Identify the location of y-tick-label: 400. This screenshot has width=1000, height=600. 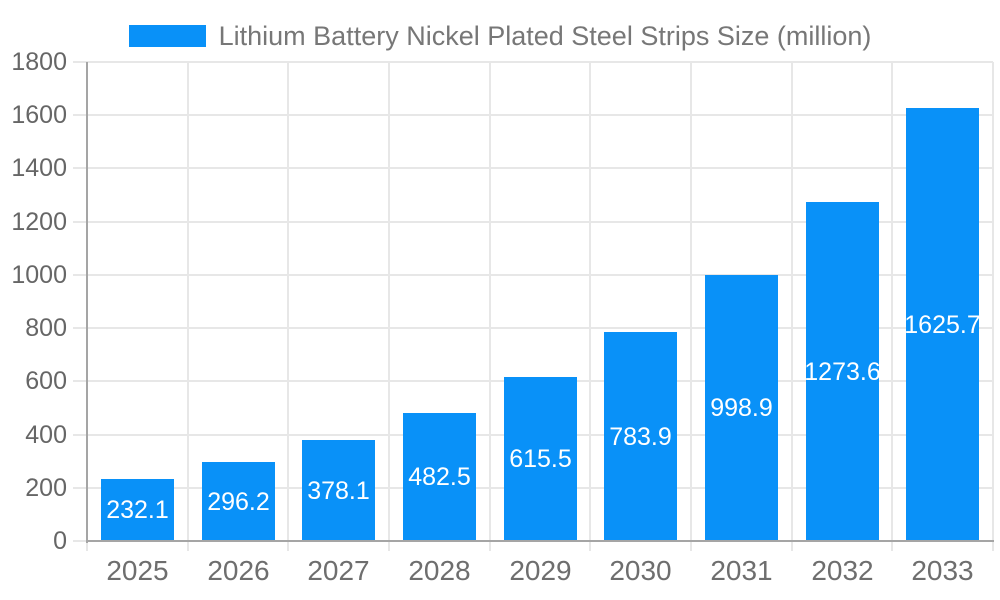
(46, 435).